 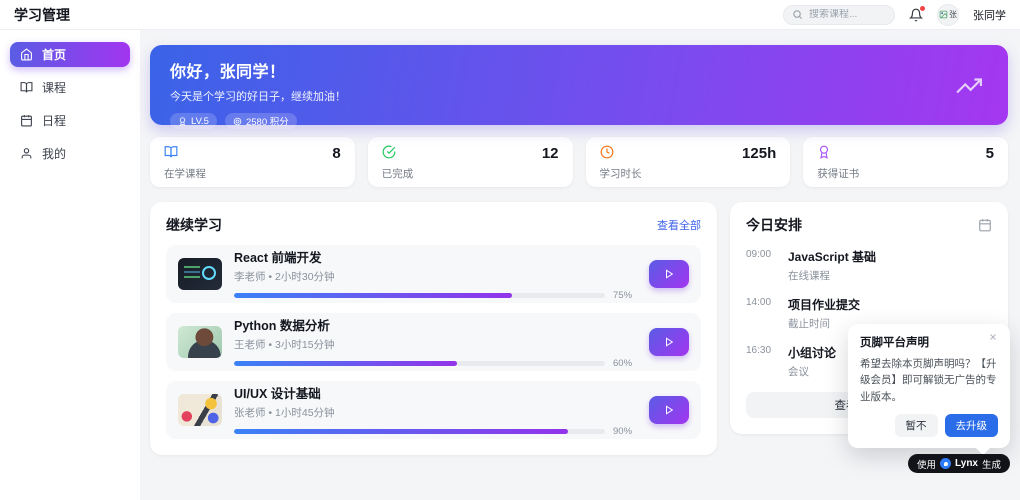 I want to click on upgrade-button: 去升级, so click(x=971, y=425).